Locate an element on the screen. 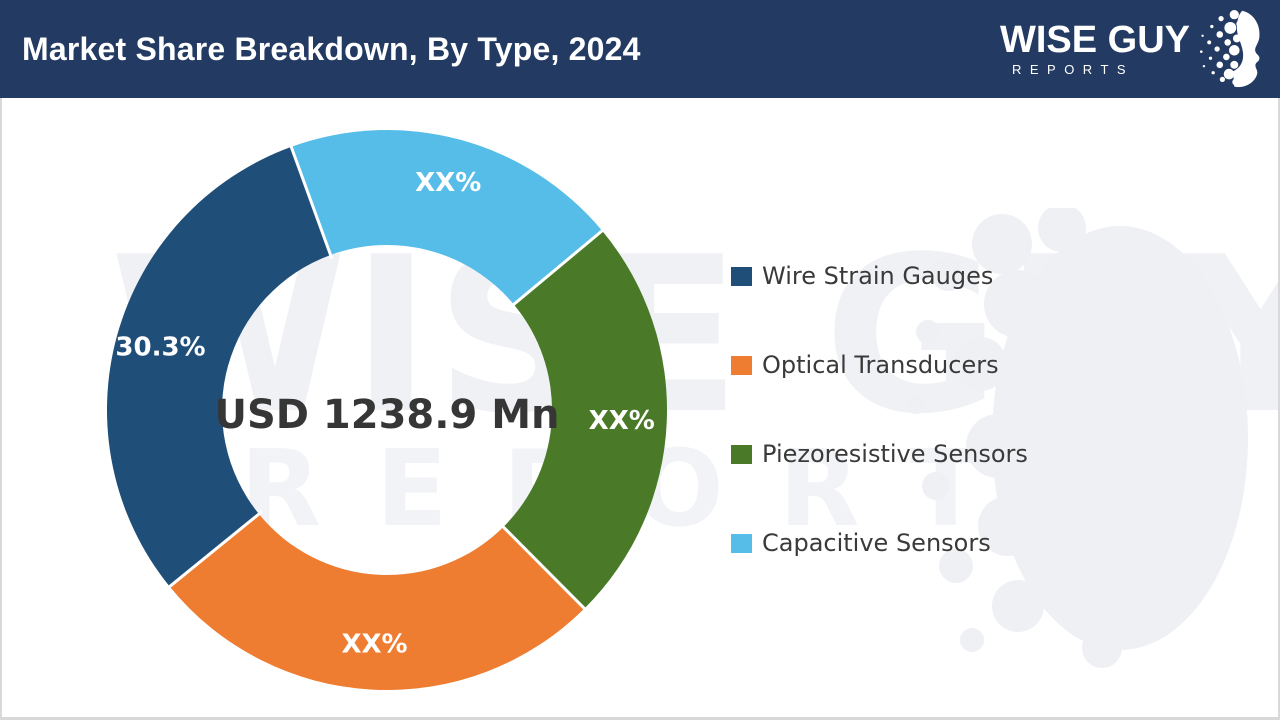 This screenshot has width=1280, height=720. legend-item-capacitive-sensors: Capacitive Sensors is located at coordinates (879, 543).